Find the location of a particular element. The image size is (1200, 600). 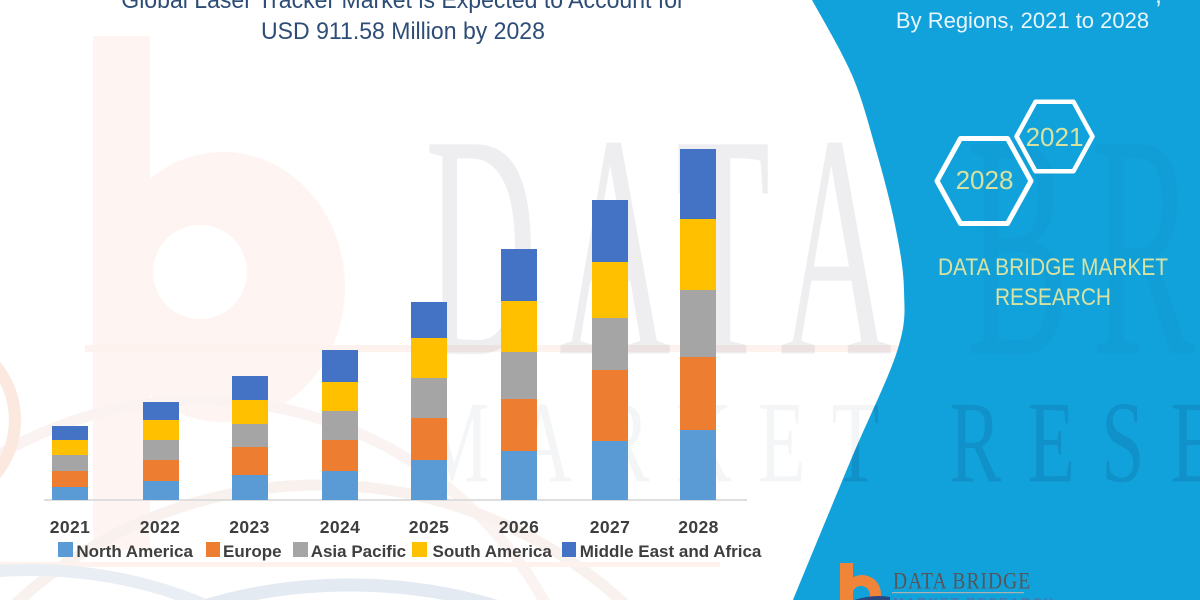

svg-text: 2021 is located at coordinates (1055, 137).